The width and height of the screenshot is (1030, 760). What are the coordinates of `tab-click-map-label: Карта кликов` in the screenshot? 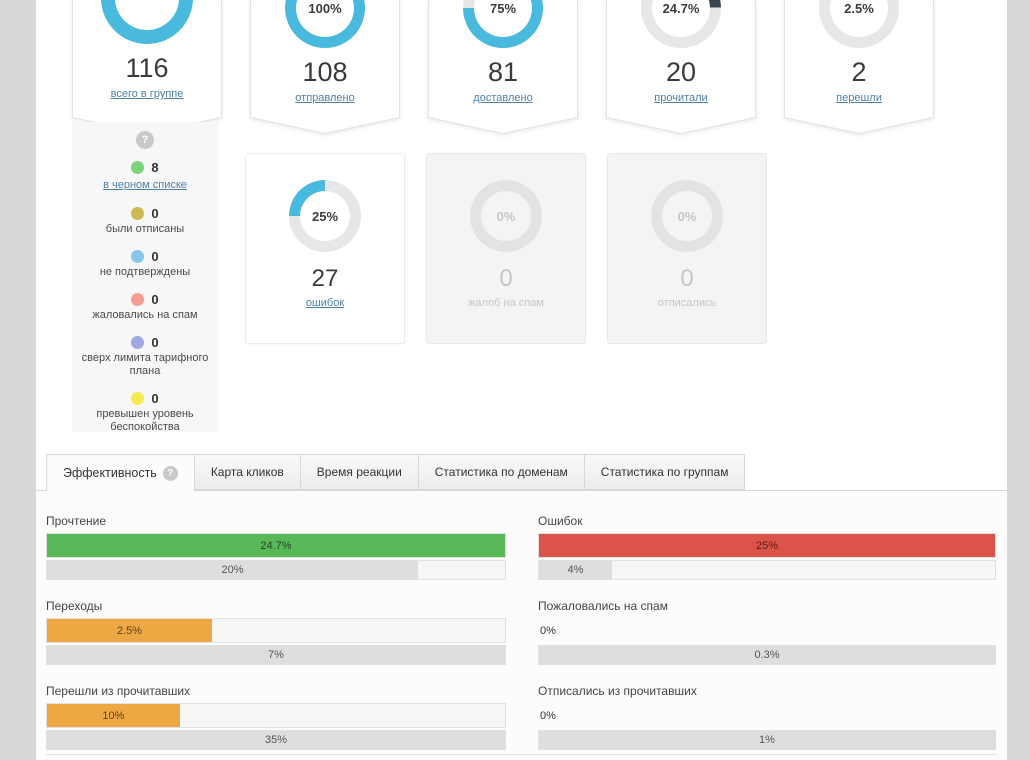 It's located at (247, 472).